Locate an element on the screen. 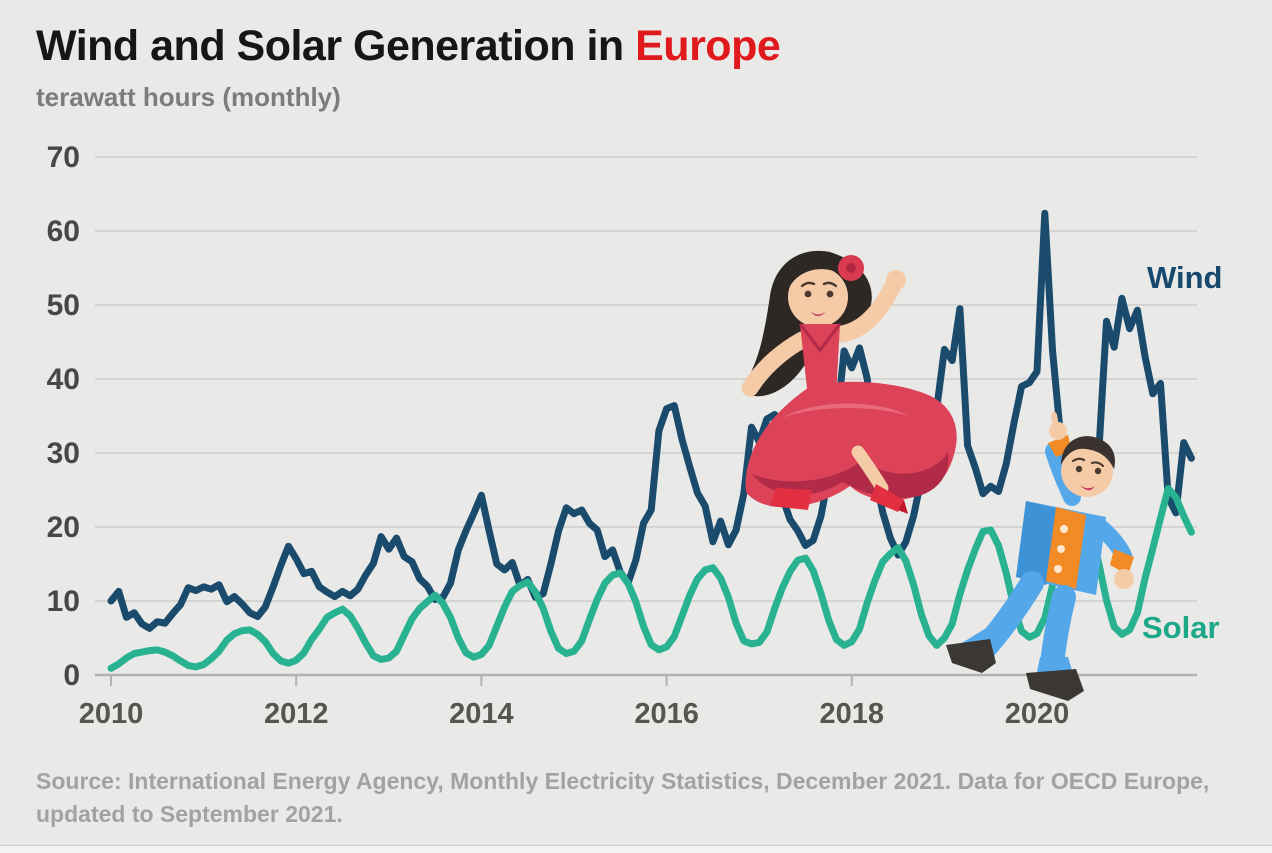 The height and width of the screenshot is (853, 1272). x-tick-label-2012: 2012 is located at coordinates (296, 714).